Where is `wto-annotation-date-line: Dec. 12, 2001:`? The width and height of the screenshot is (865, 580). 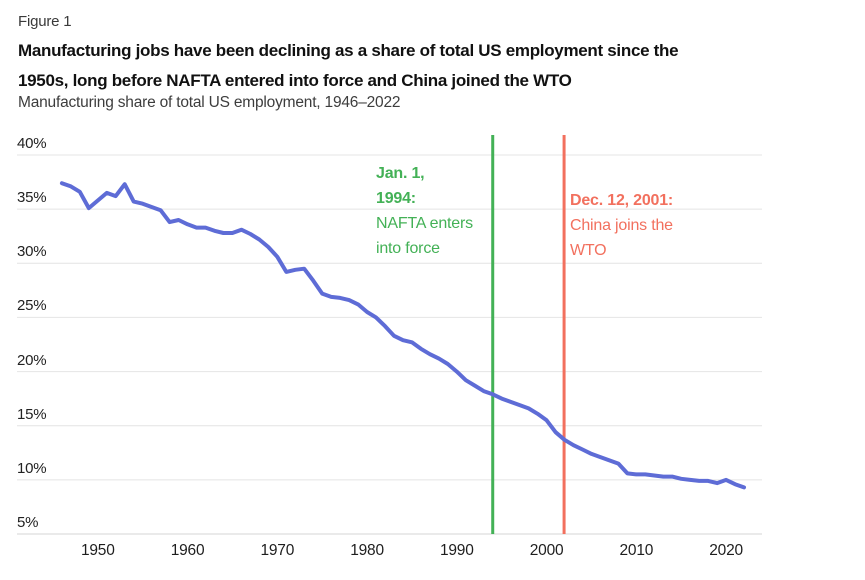 wto-annotation-date-line: Dec. 12, 2001: is located at coordinates (622, 200).